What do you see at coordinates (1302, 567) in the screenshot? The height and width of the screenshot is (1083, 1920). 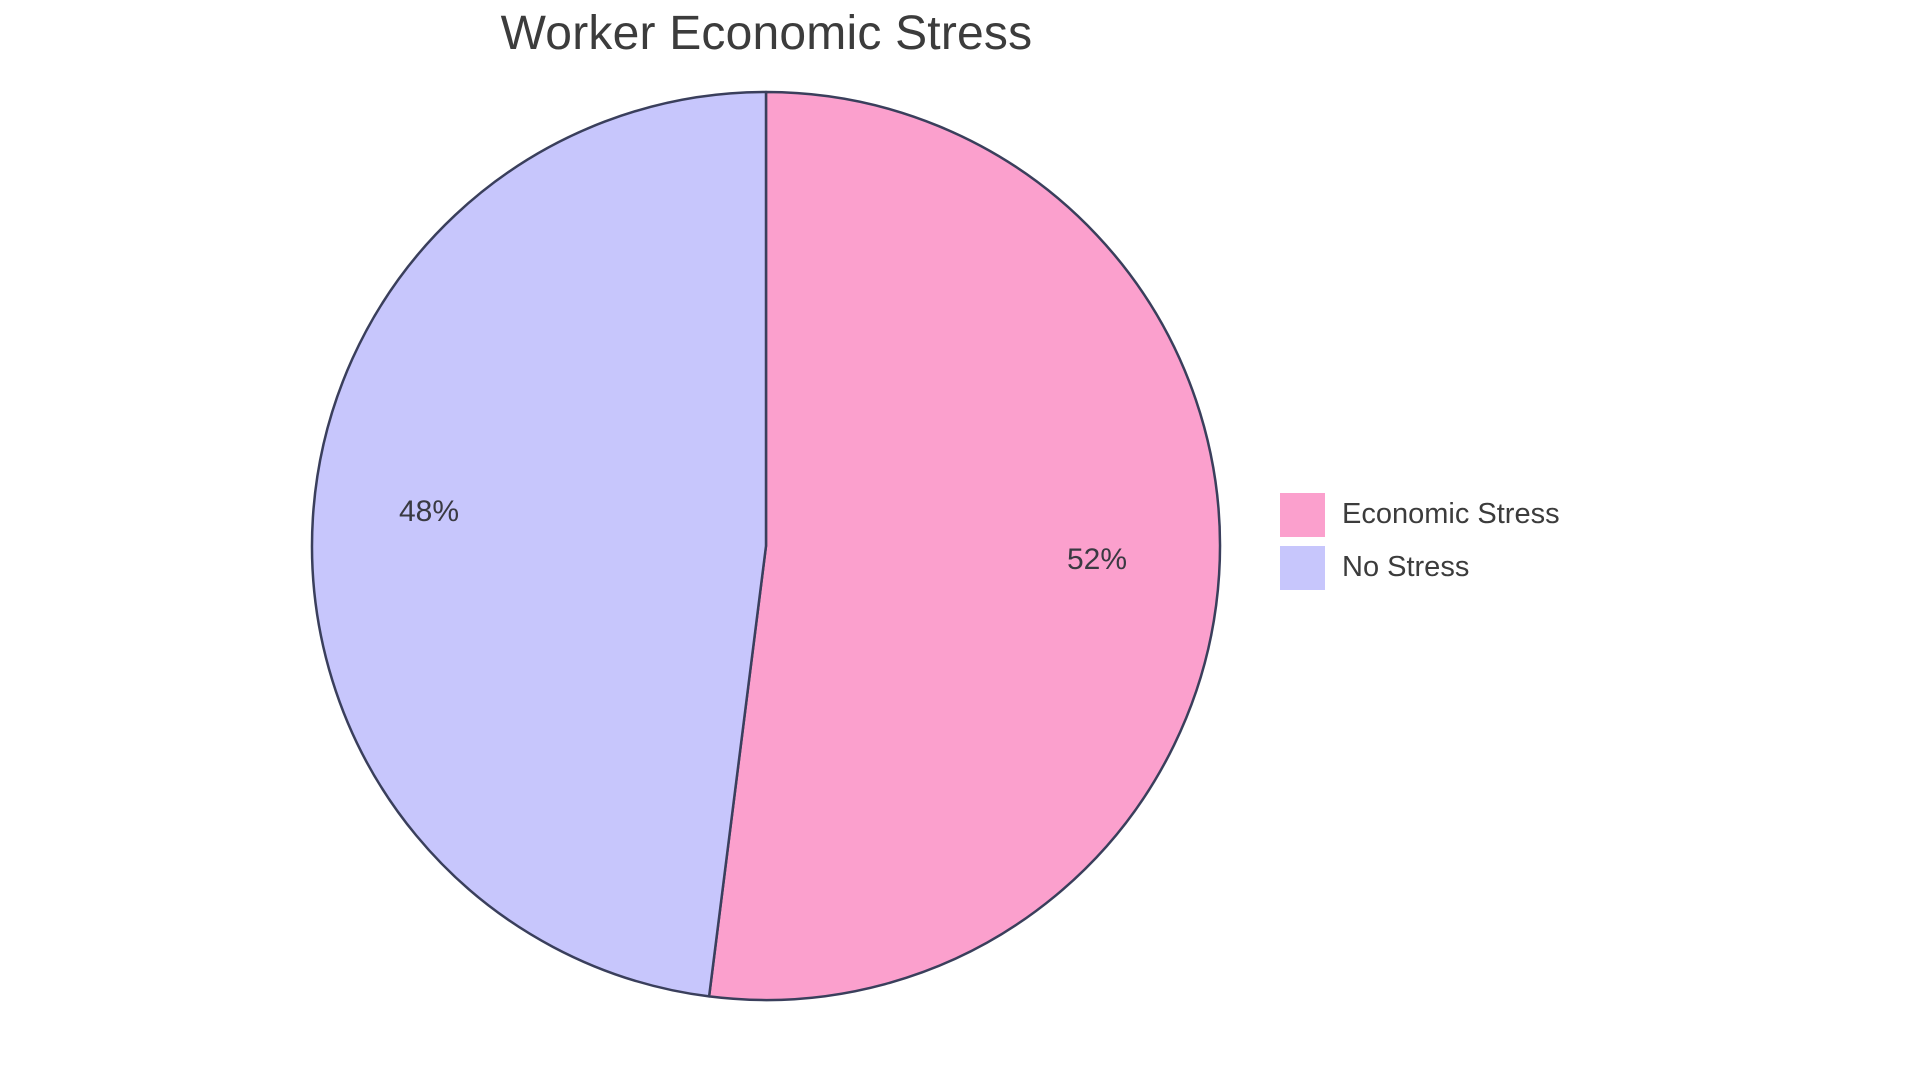 I see `legend-swatch-no-stress` at bounding box center [1302, 567].